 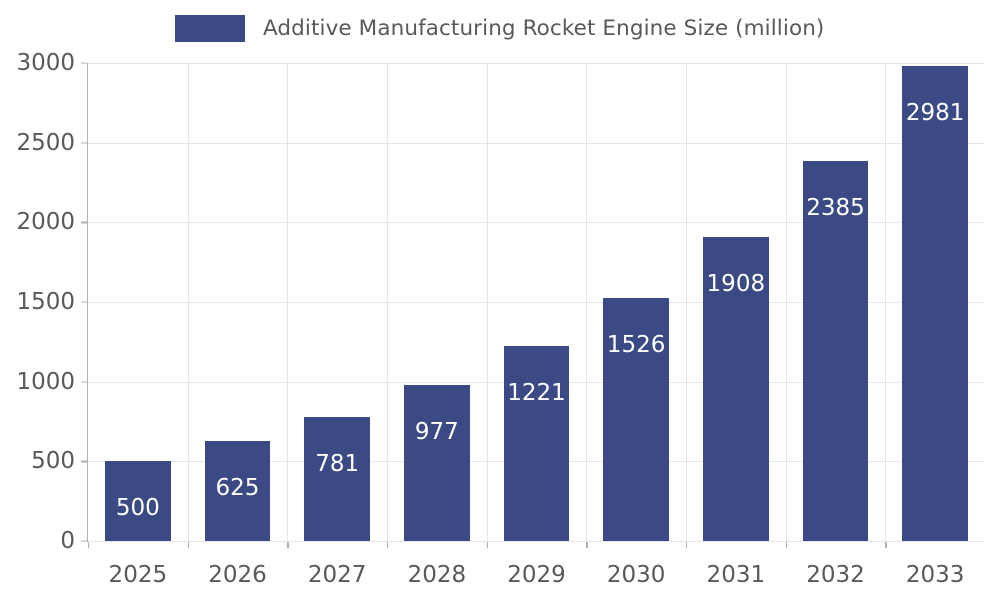 I want to click on y-axis-spine, so click(x=88, y=302).